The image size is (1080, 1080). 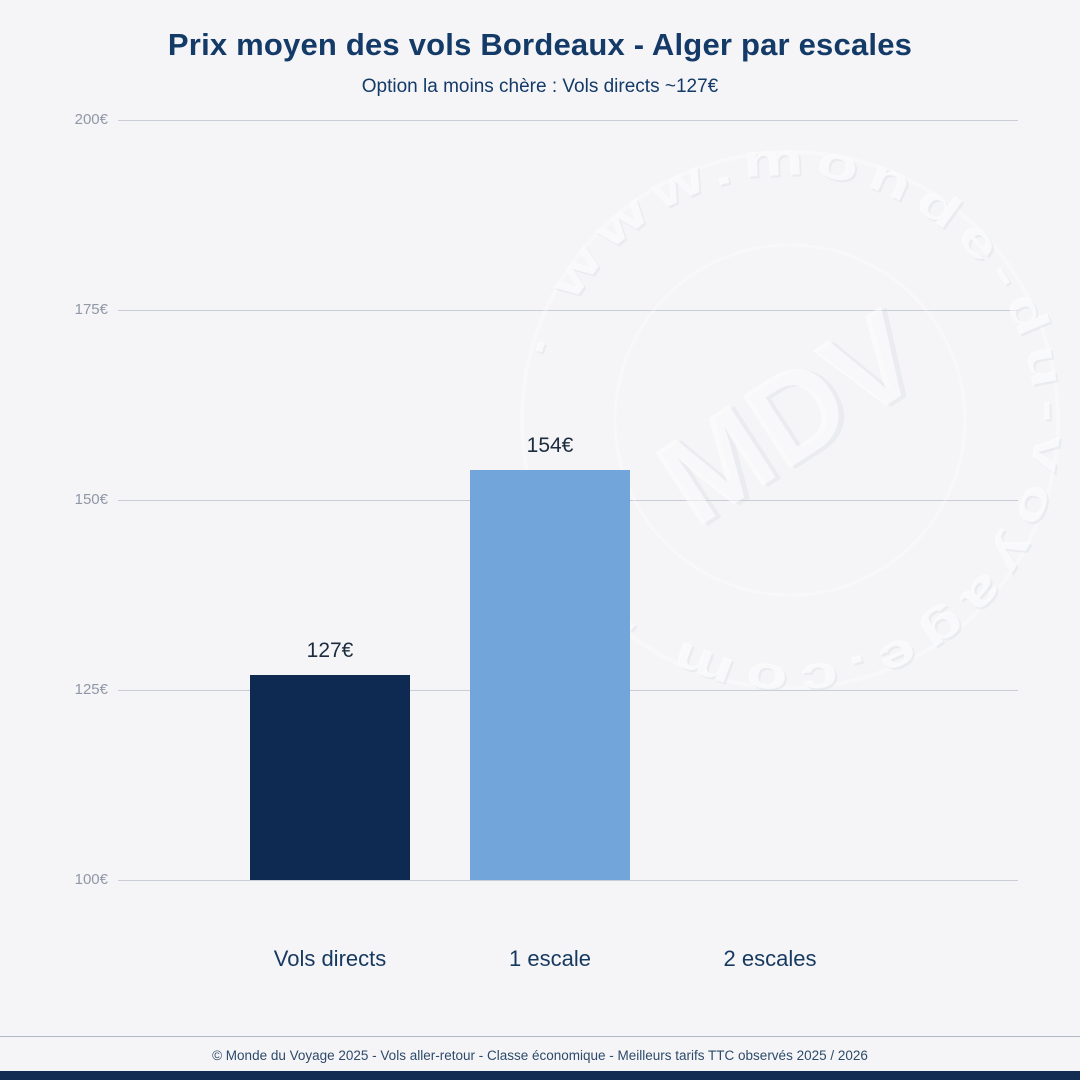 What do you see at coordinates (550, 445) in the screenshot?
I see `bar-value-label: 154€` at bounding box center [550, 445].